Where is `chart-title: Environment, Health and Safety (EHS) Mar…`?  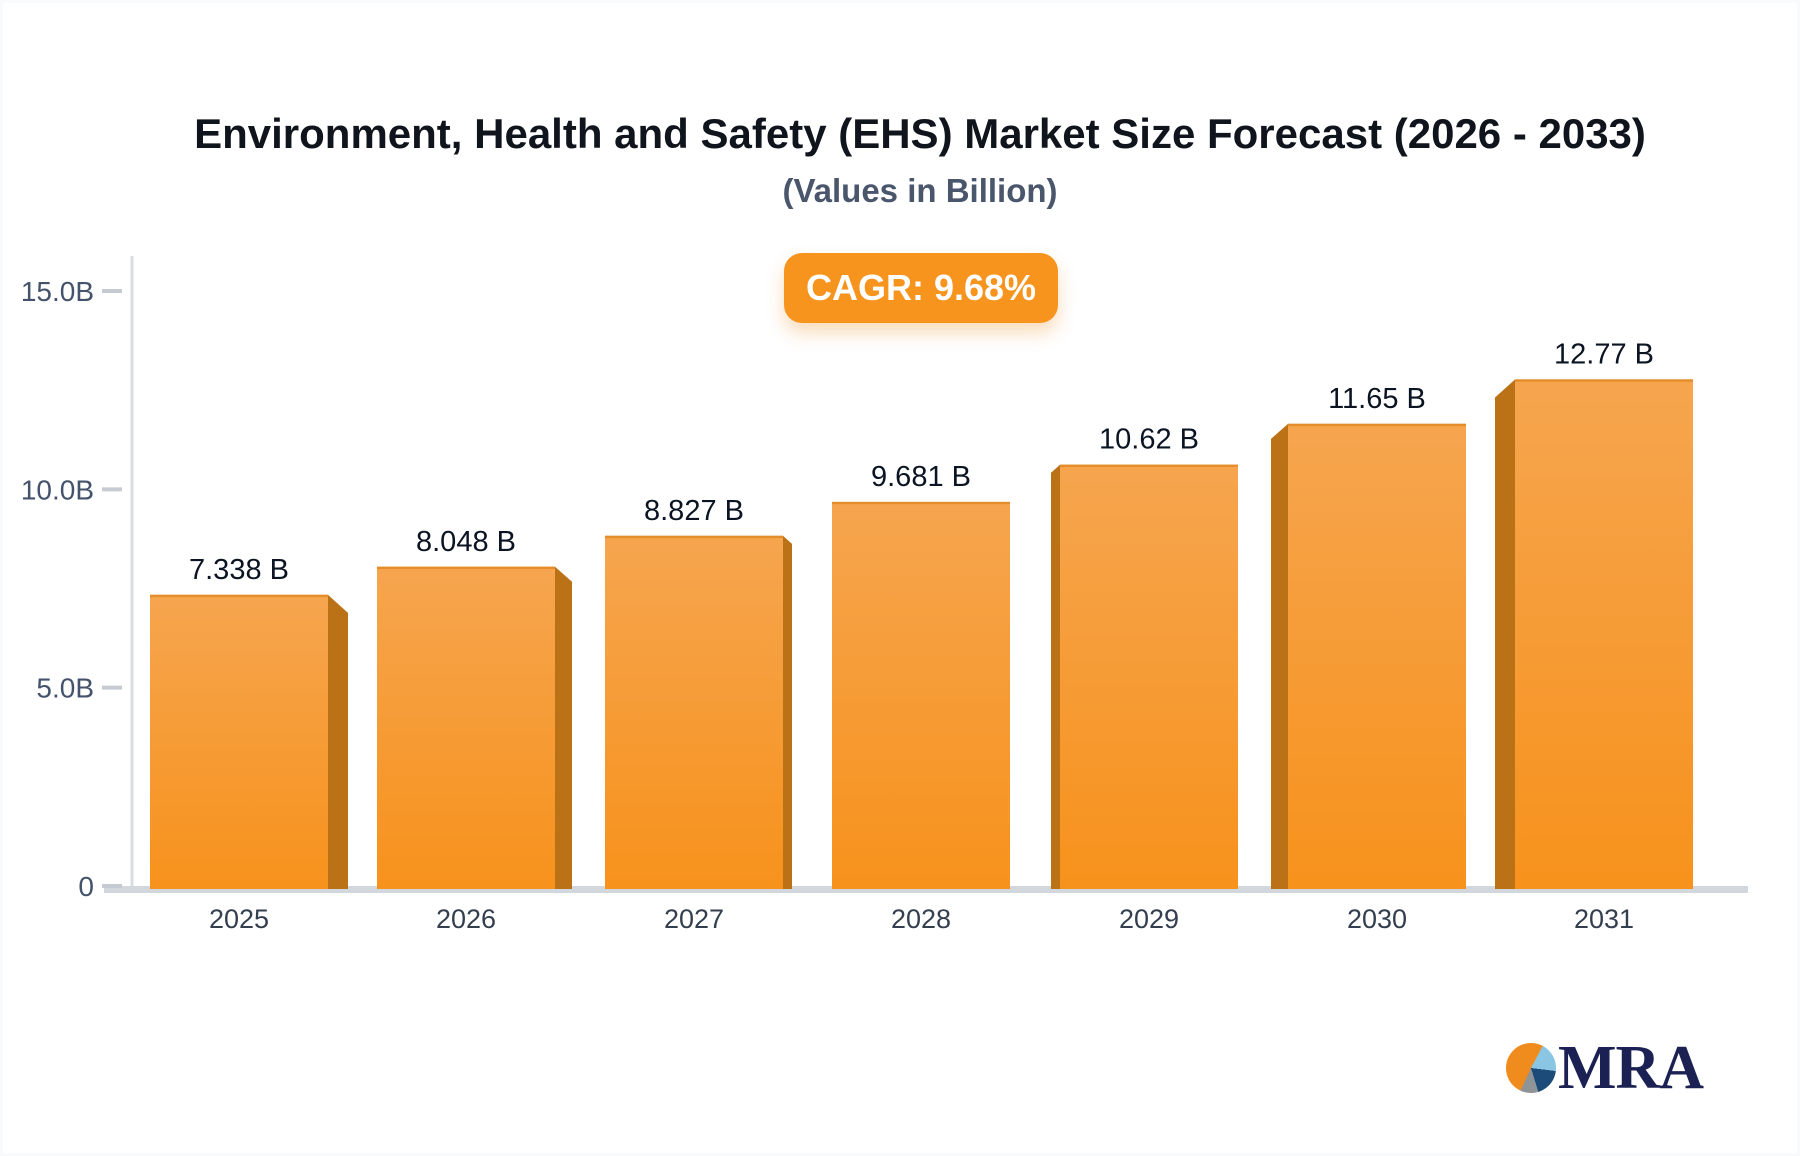 chart-title: Environment, Health and Safety (EHS) Mar… is located at coordinates (920, 133).